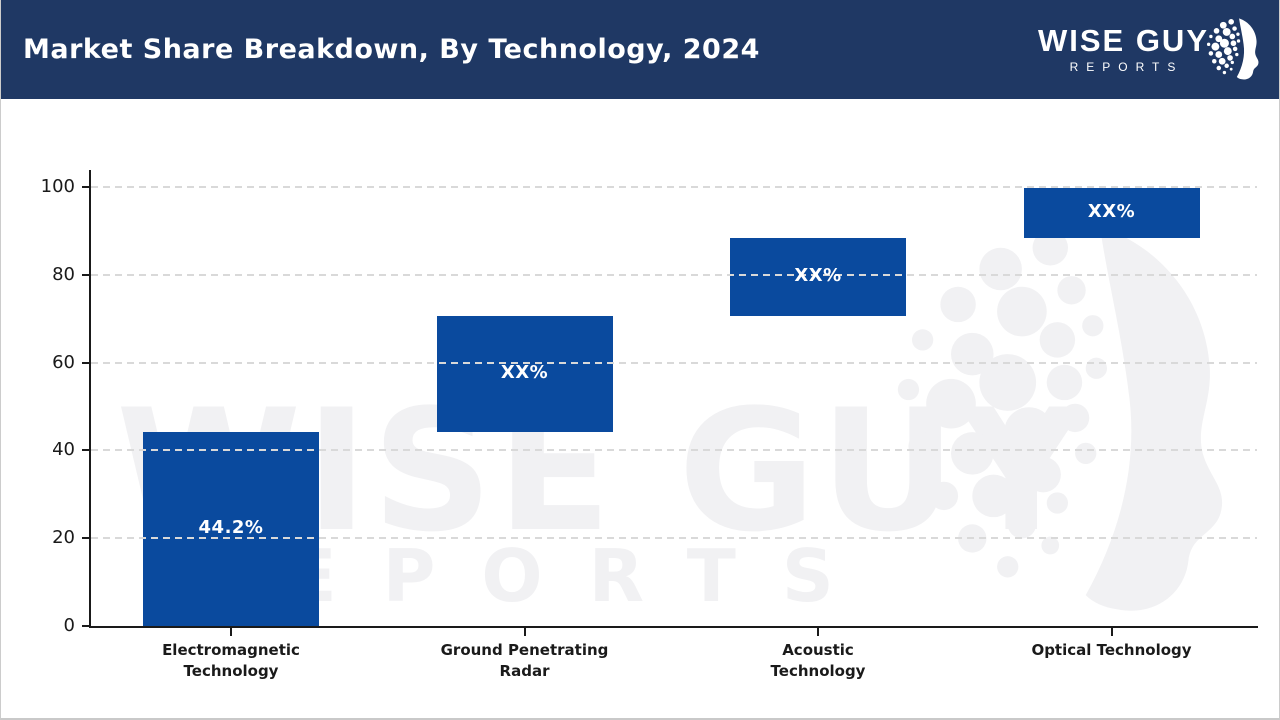  What do you see at coordinates (818, 660) in the screenshot?
I see `category-label: Acoustic Technology` at bounding box center [818, 660].